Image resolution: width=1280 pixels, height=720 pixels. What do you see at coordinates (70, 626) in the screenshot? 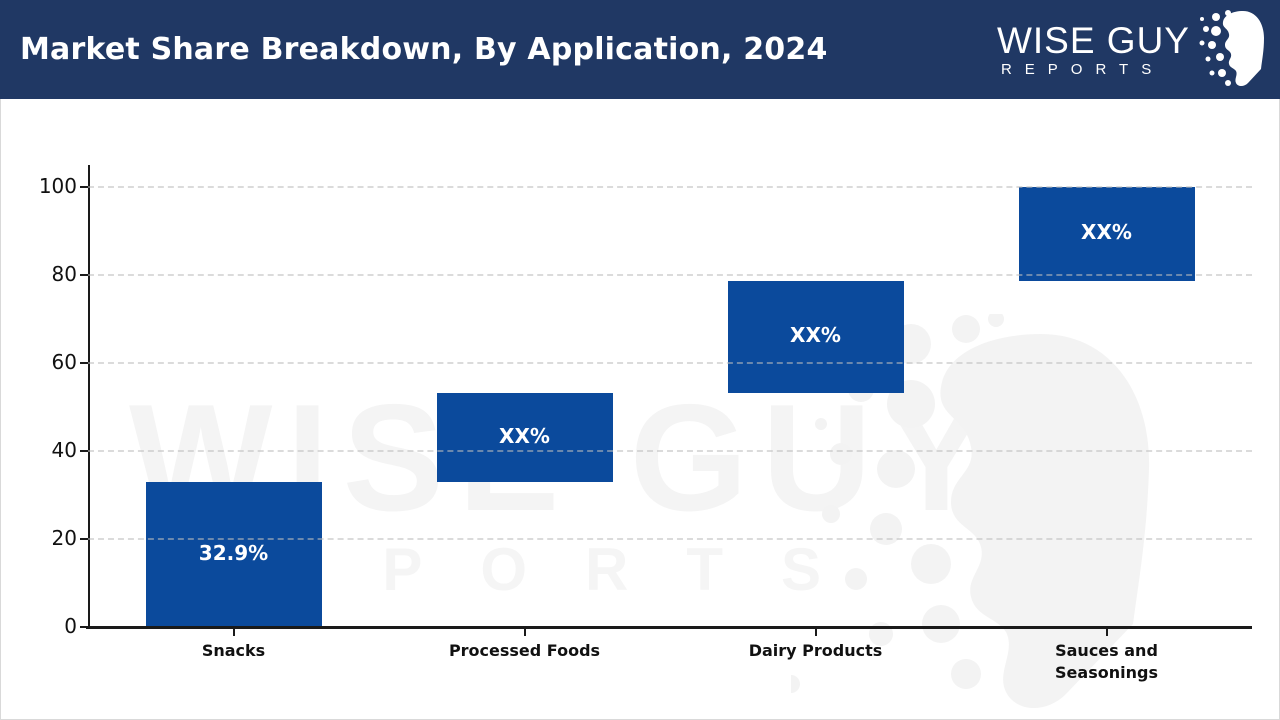
I see `y-tick-label: 0` at bounding box center [70, 626].